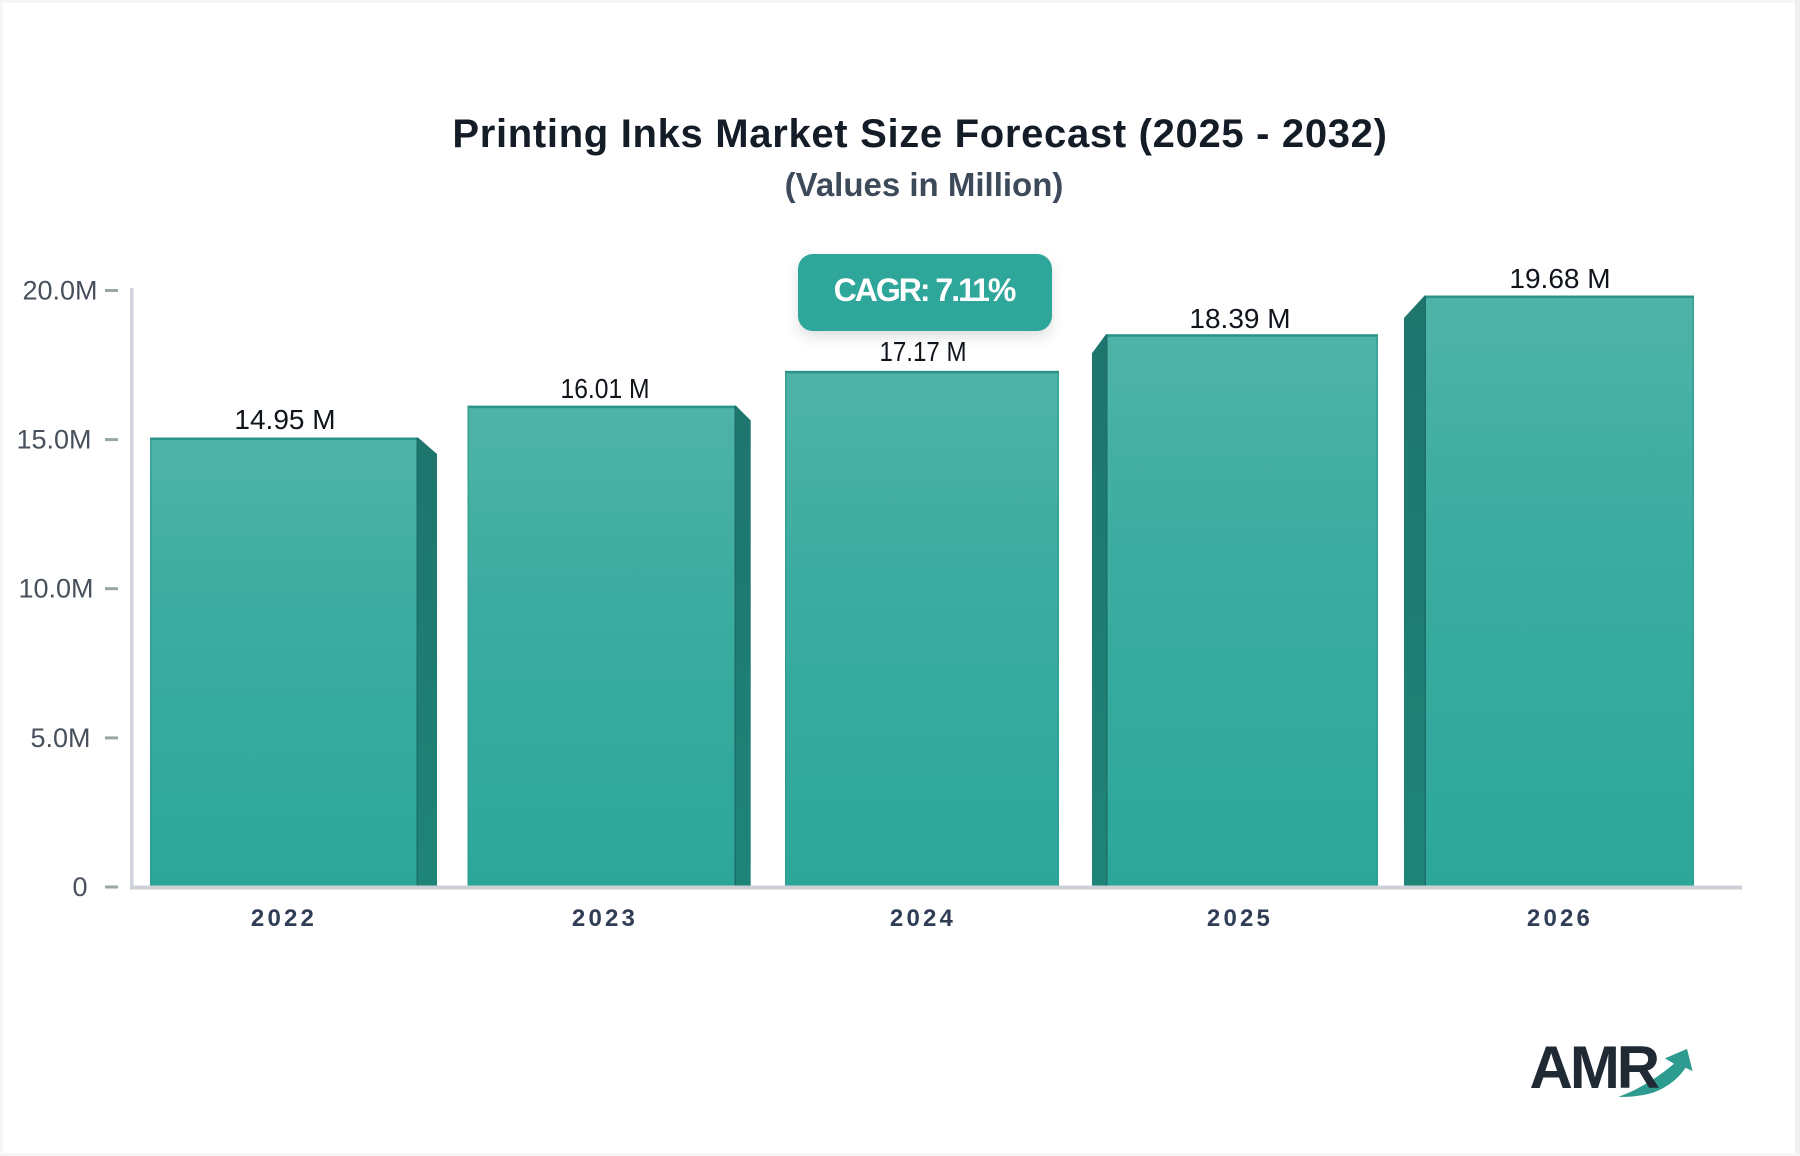 This screenshot has width=1800, height=1156. I want to click on svg-text: 5.0M, so click(60, 738).